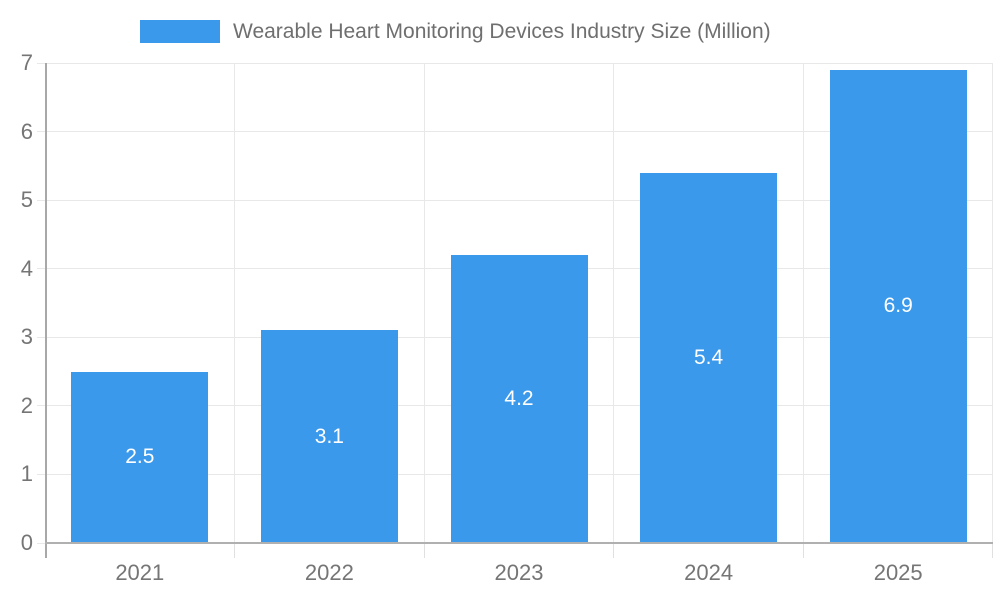  Describe the element at coordinates (26, 131) in the screenshot. I see `y-tick-label: 6` at that location.